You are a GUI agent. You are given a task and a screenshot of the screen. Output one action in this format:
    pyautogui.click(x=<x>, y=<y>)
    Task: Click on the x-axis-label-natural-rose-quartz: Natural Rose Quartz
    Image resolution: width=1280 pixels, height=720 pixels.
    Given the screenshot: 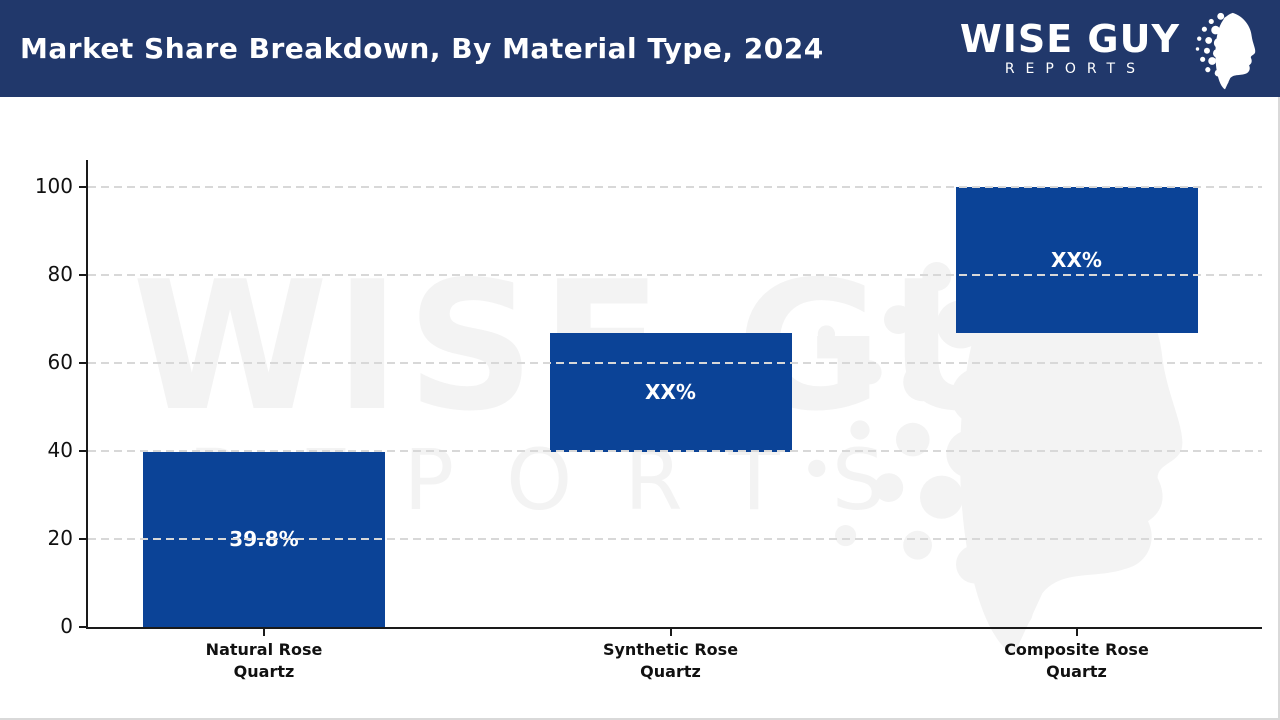 What is the action you would take?
    pyautogui.click(x=264, y=660)
    